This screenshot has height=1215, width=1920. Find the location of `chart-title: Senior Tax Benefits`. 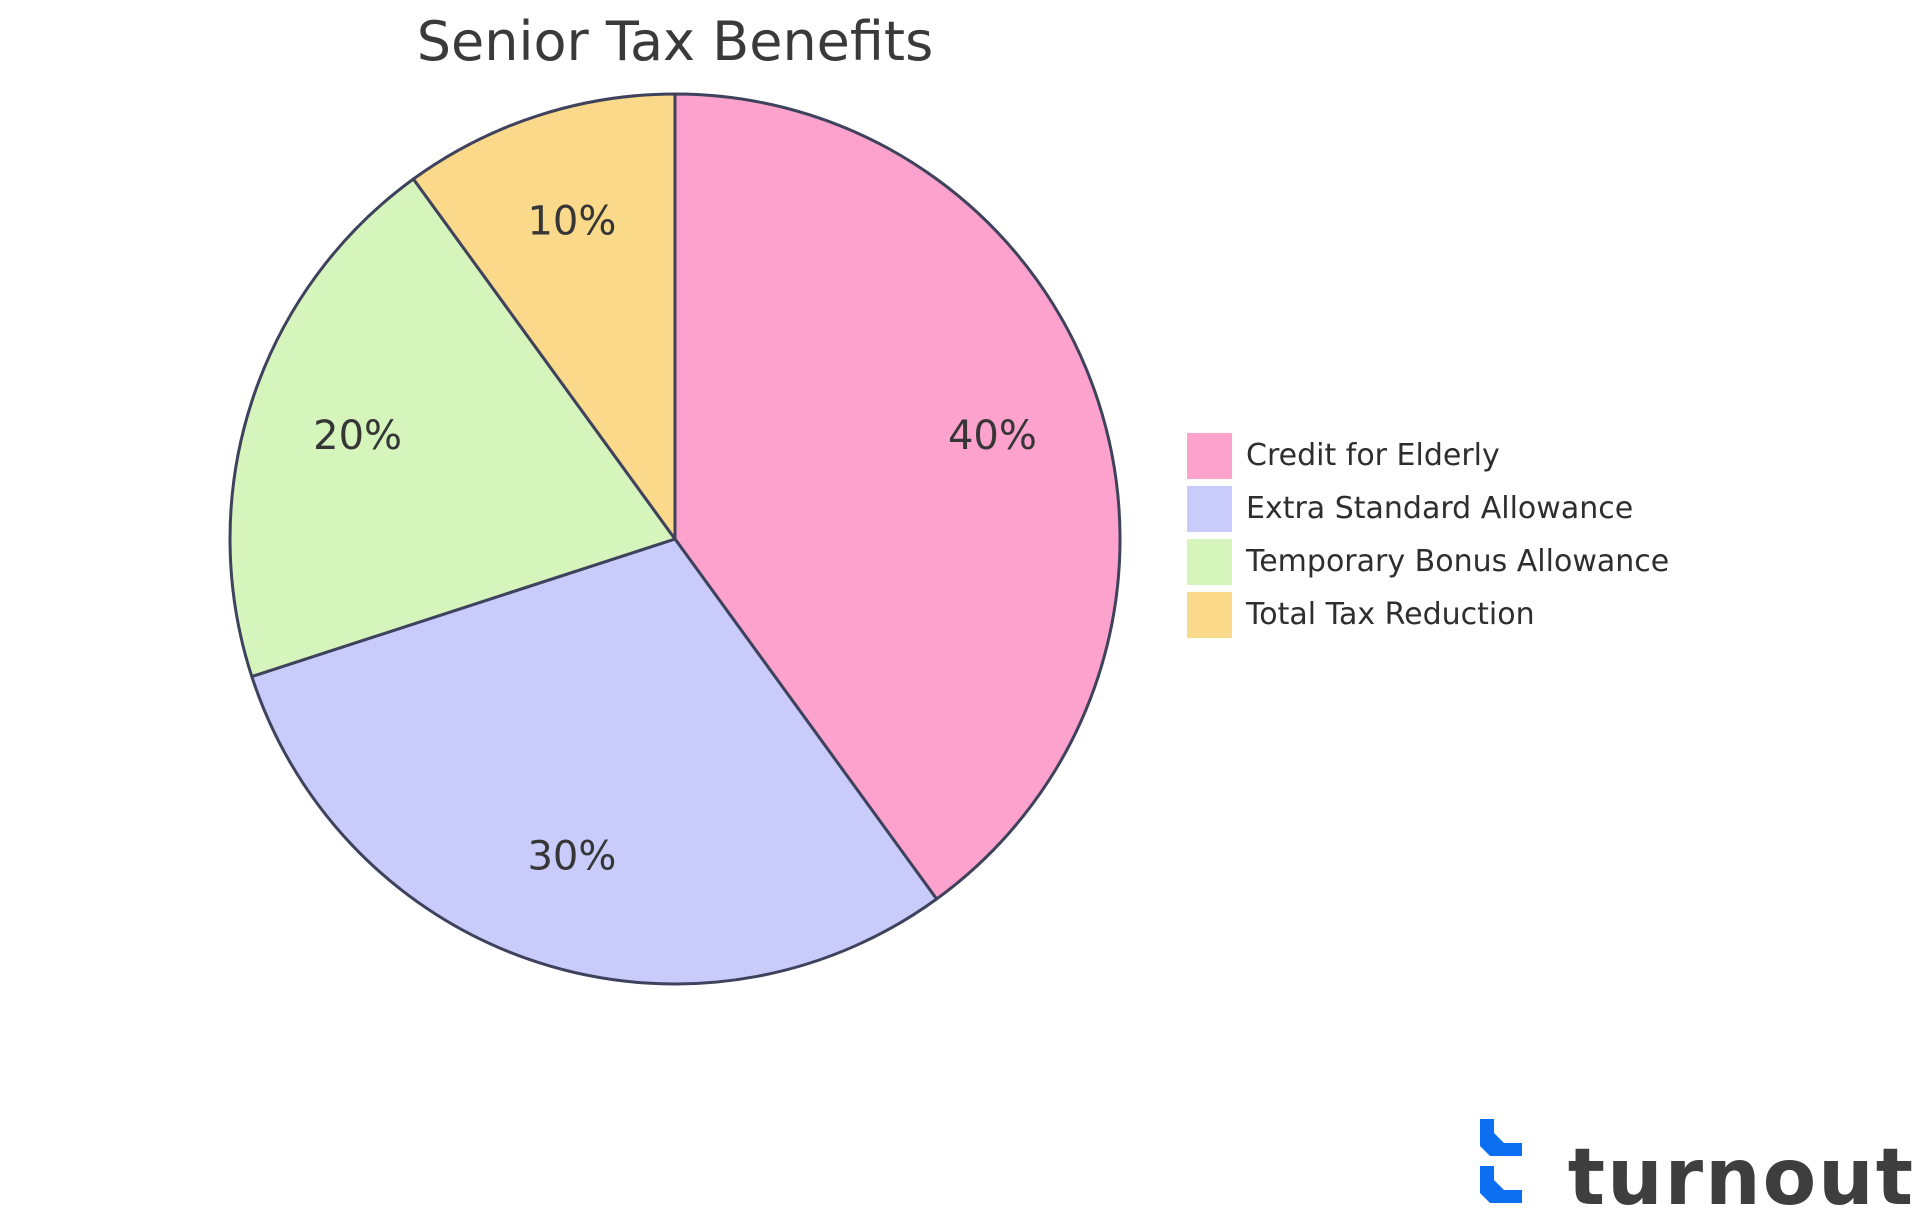

chart-title: Senior Tax Benefits is located at coordinates (675, 41).